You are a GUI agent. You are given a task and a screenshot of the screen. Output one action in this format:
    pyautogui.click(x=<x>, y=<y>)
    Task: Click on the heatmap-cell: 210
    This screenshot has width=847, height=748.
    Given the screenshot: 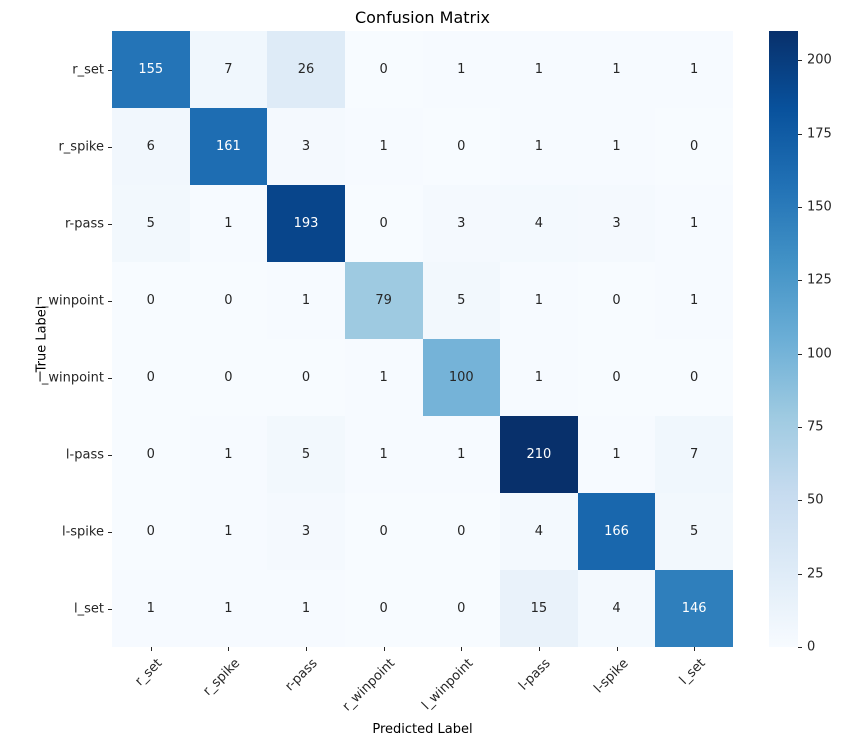 What is the action you would take?
    pyautogui.click(x=539, y=454)
    